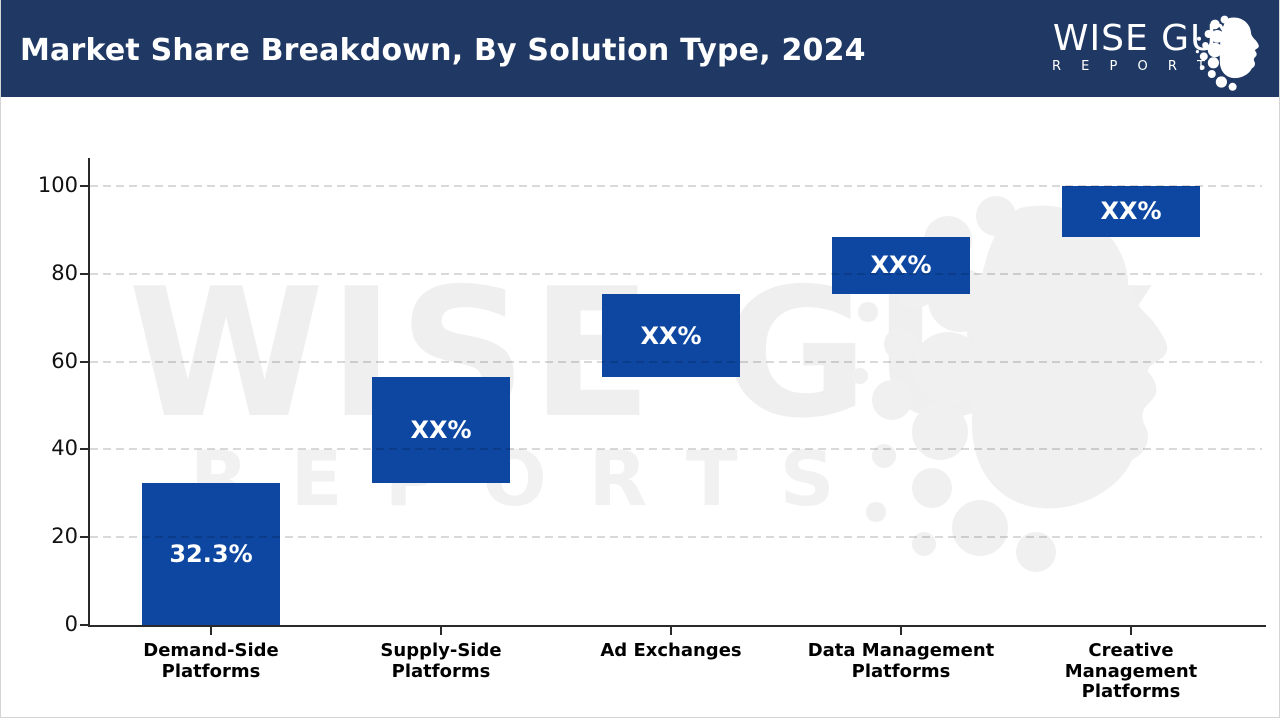  Describe the element at coordinates (1147, 66) in the screenshot. I see `logo-subtext: R E P O R T S` at that location.